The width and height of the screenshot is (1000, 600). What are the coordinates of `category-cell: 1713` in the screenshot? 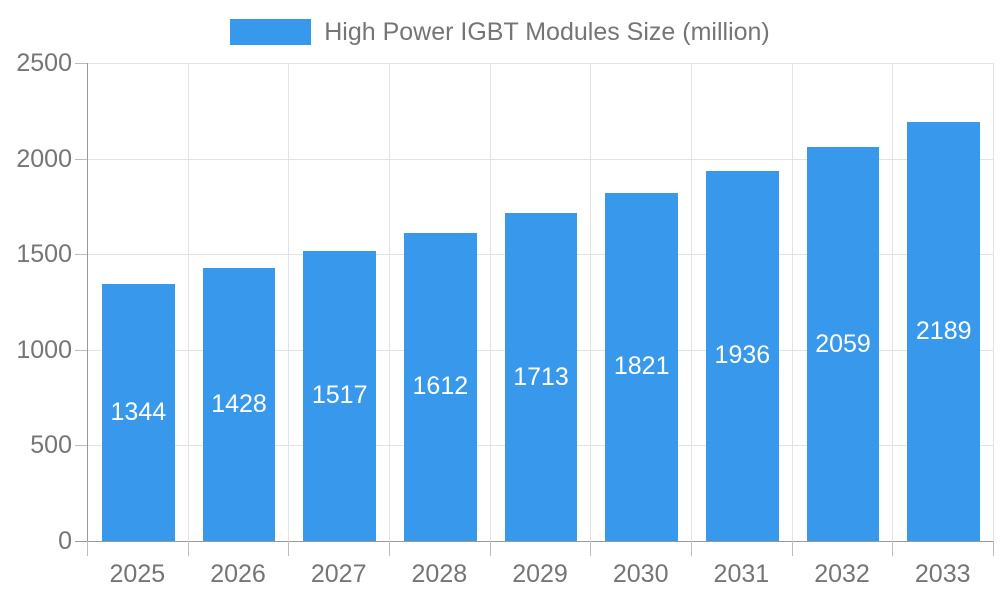 It's located at (541, 302).